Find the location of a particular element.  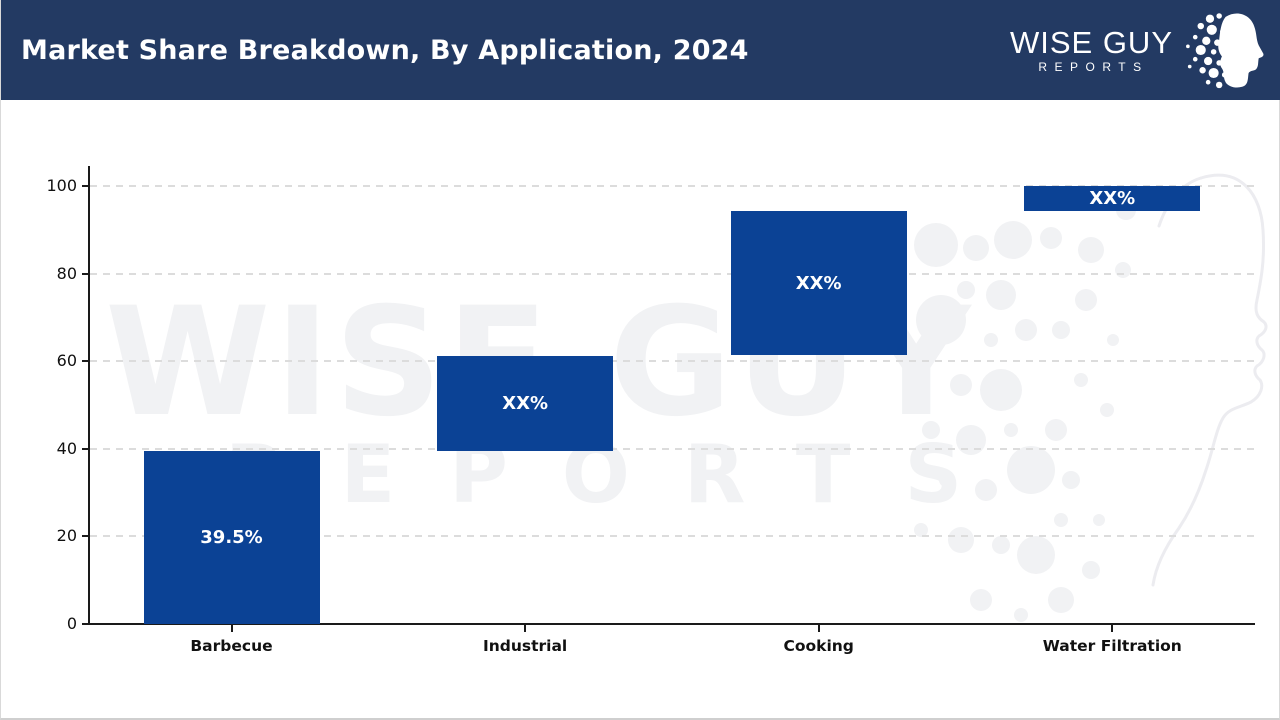

logo-sub-text: REPORTS is located at coordinates (1093, 66).